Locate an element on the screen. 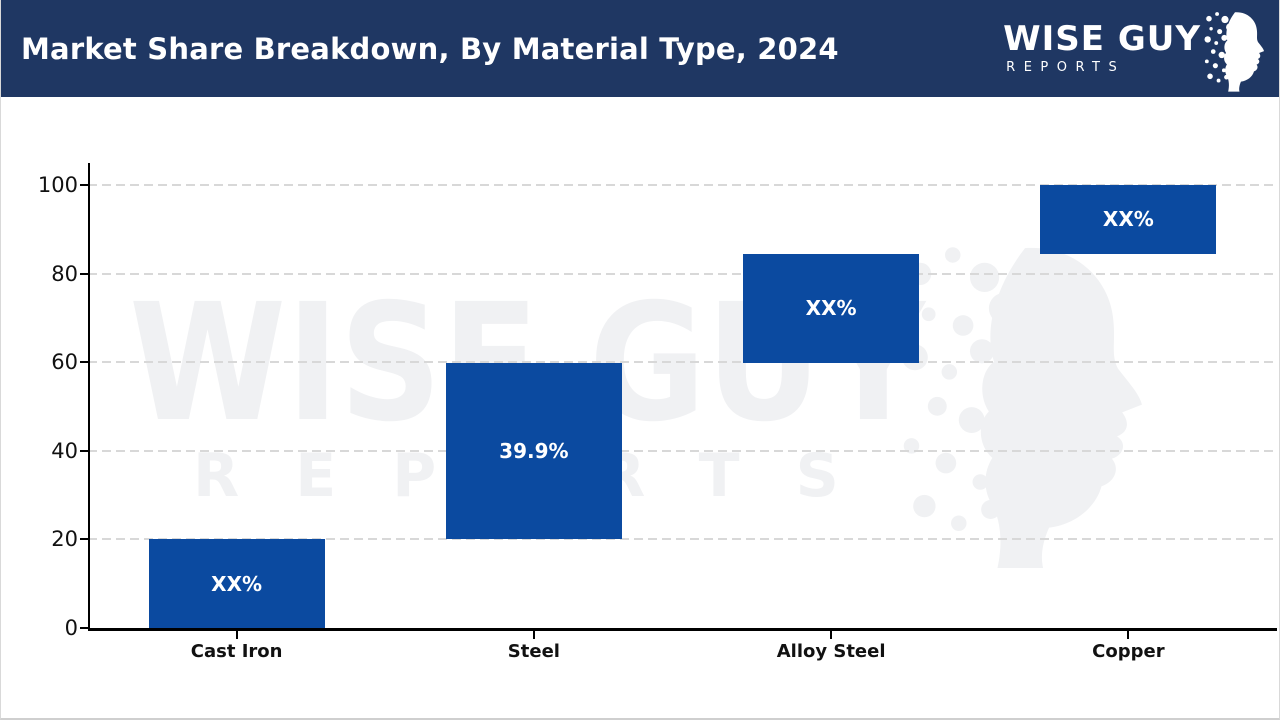  brand-tagline: REPORTS is located at coordinates (1066, 67).